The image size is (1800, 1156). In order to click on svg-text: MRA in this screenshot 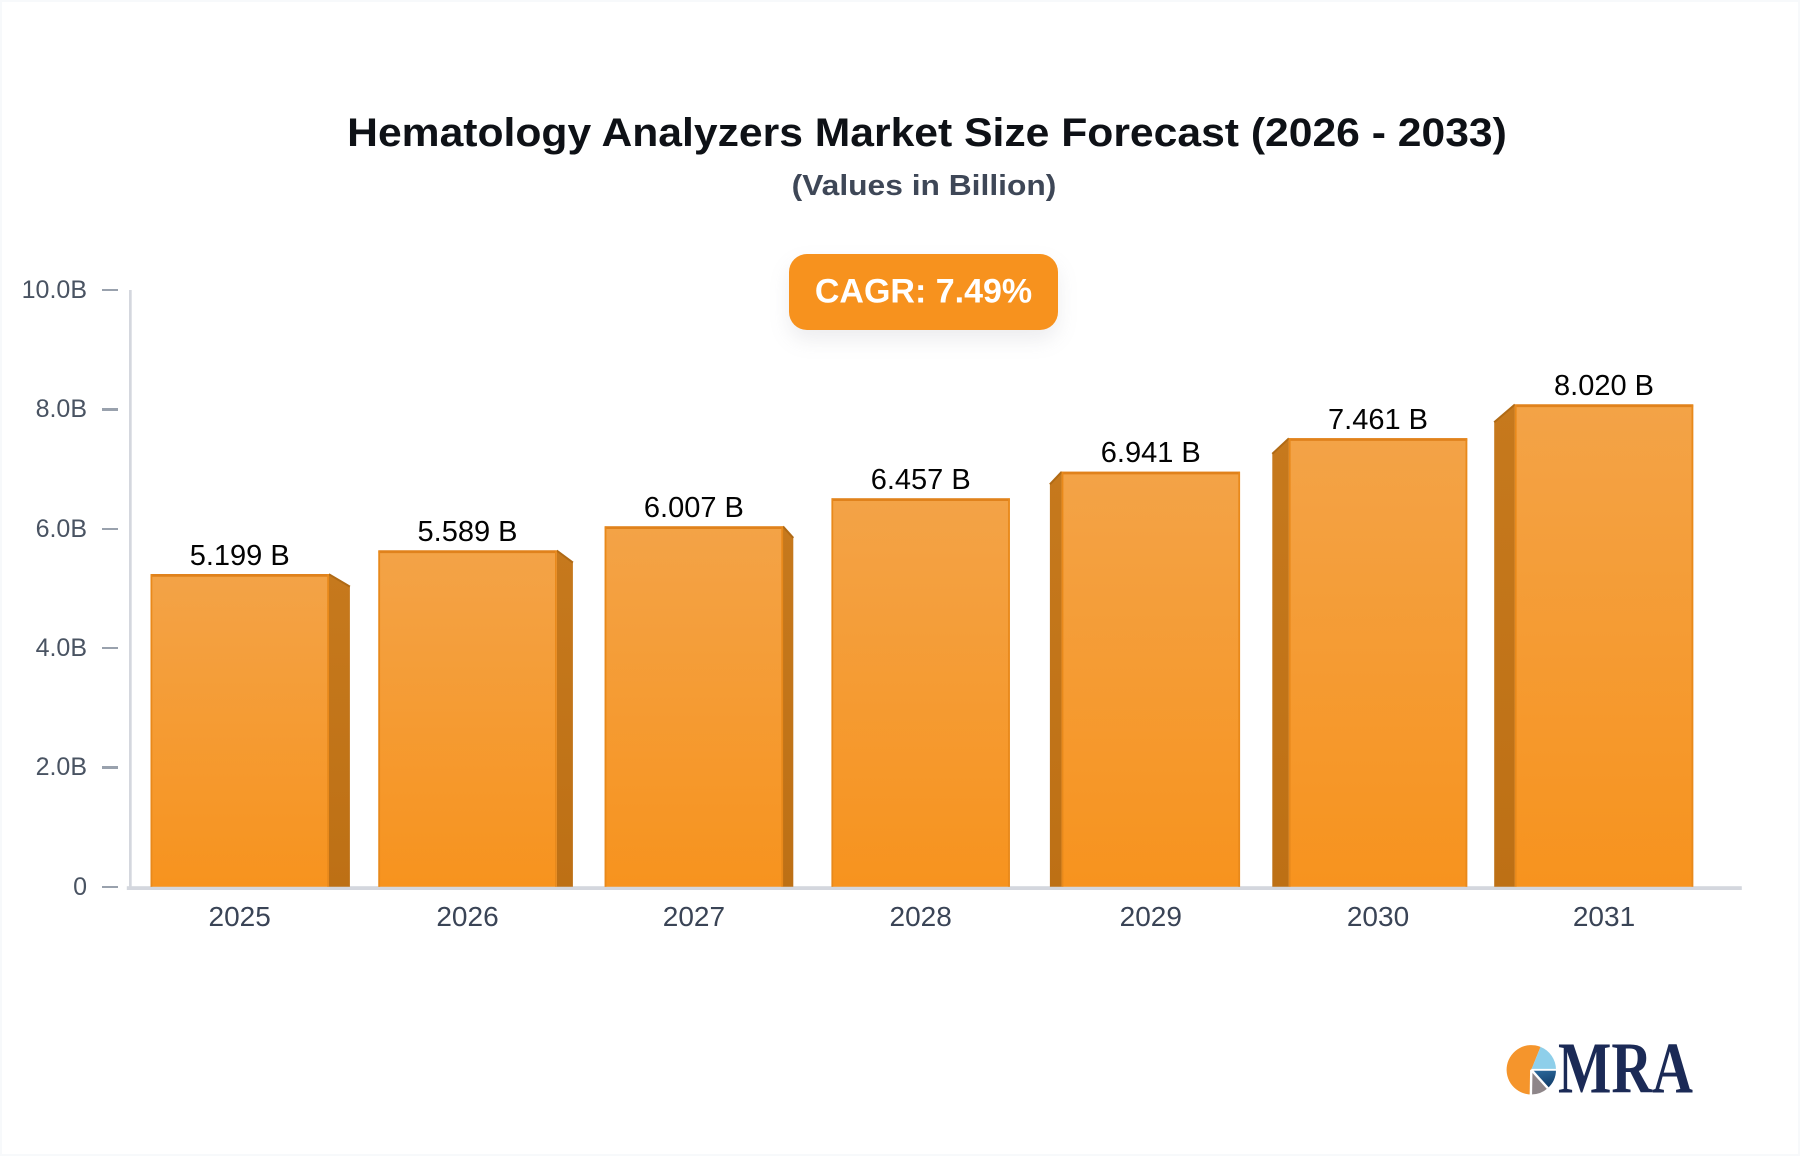, I will do `click(1625, 1068)`.